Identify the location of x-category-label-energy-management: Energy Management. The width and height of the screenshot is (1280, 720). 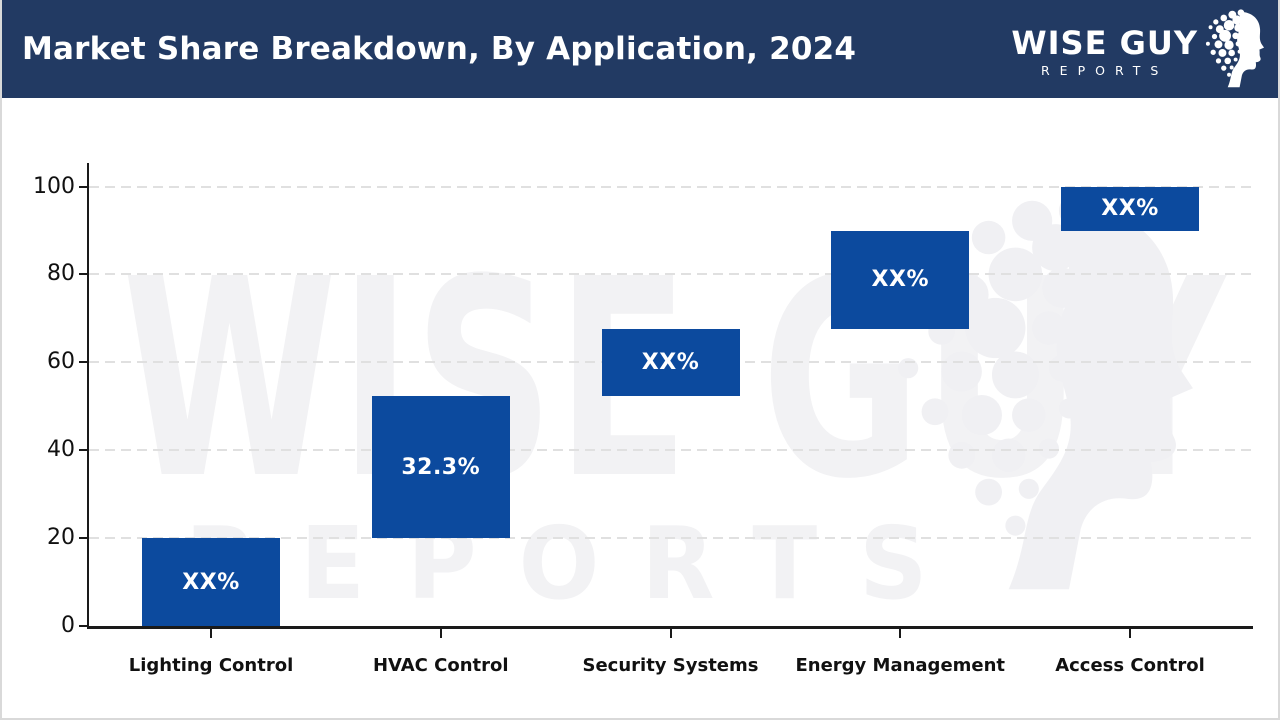
(900, 665).